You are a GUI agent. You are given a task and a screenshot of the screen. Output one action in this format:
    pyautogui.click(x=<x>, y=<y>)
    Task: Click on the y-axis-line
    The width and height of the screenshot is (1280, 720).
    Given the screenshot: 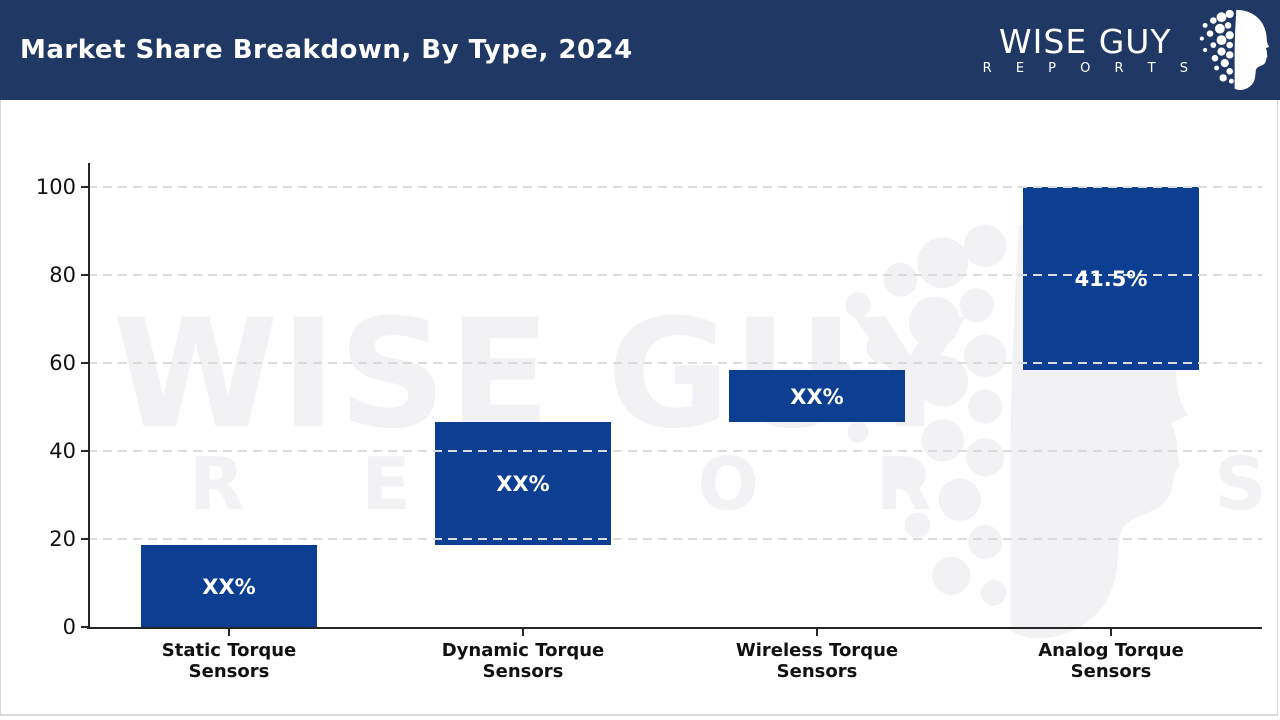 What is the action you would take?
    pyautogui.click(x=89, y=396)
    